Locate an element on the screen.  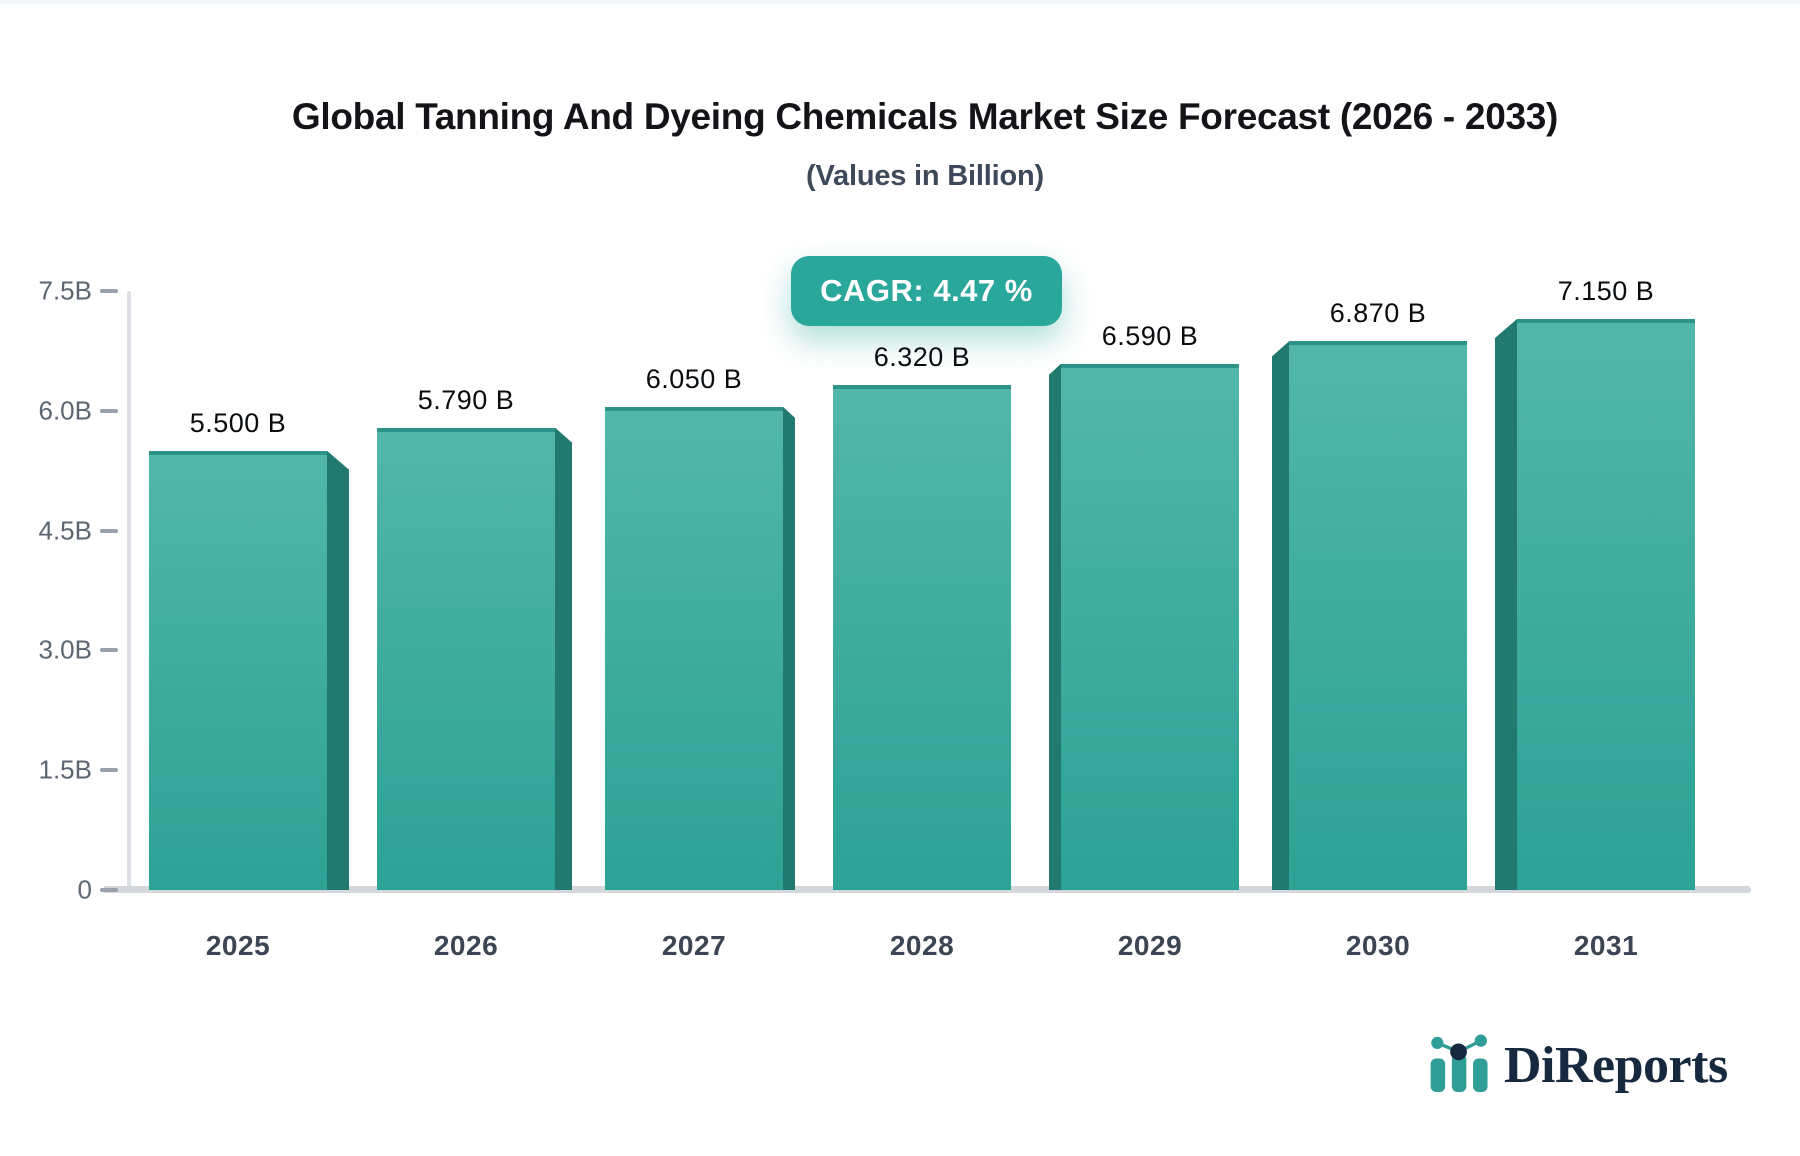
x-axis-label: 2027 is located at coordinates (694, 945).